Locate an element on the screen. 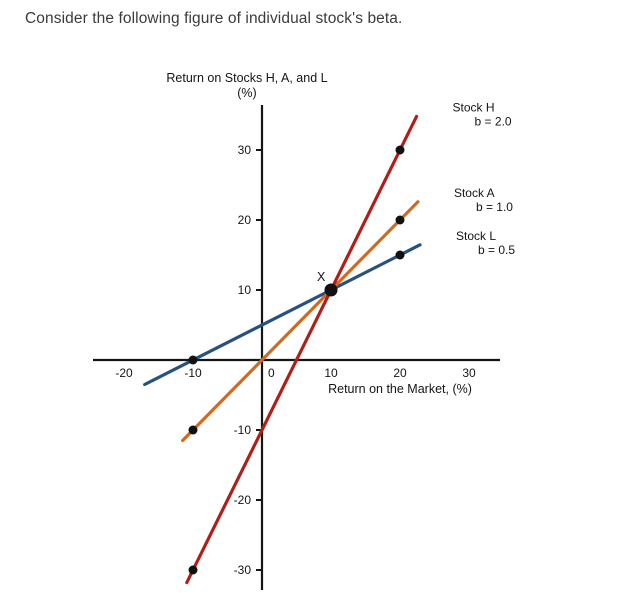 The height and width of the screenshot is (612, 627). x-tick-label-zero: 0 is located at coordinates (271, 373).